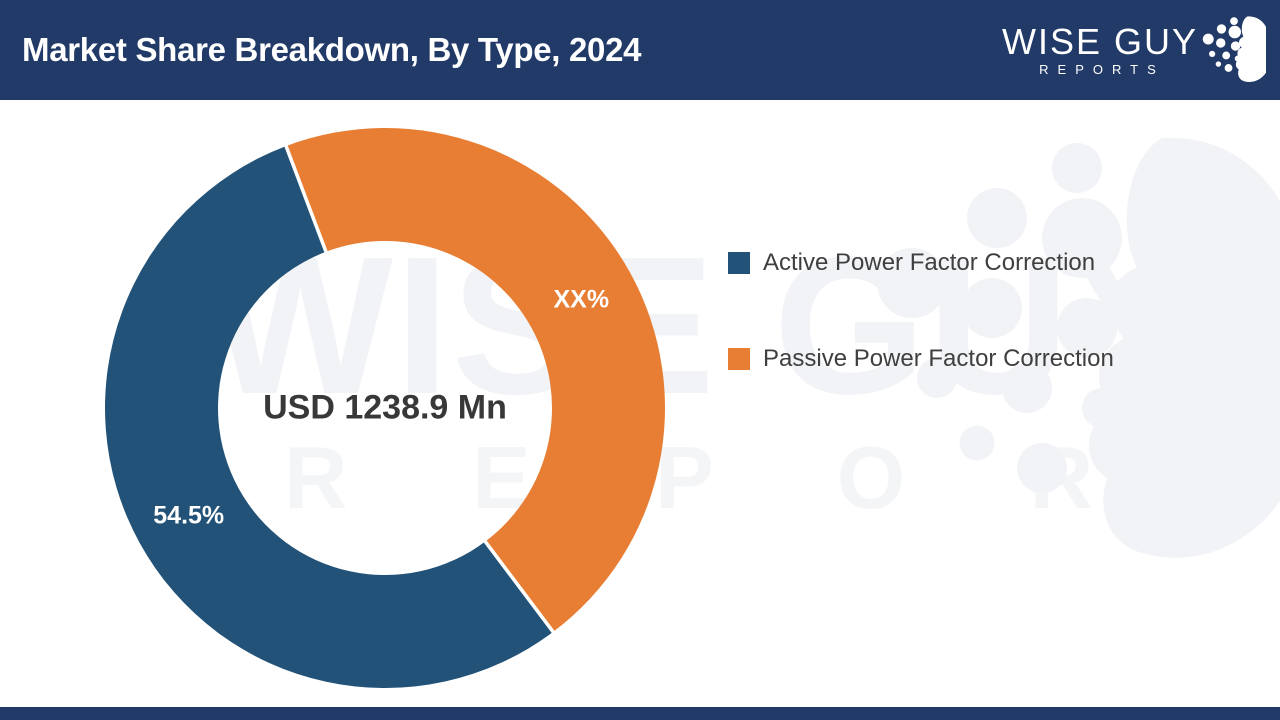 Image resolution: width=1280 pixels, height=720 pixels. I want to click on logo-wordmark: WISE GUY, so click(1099, 42).